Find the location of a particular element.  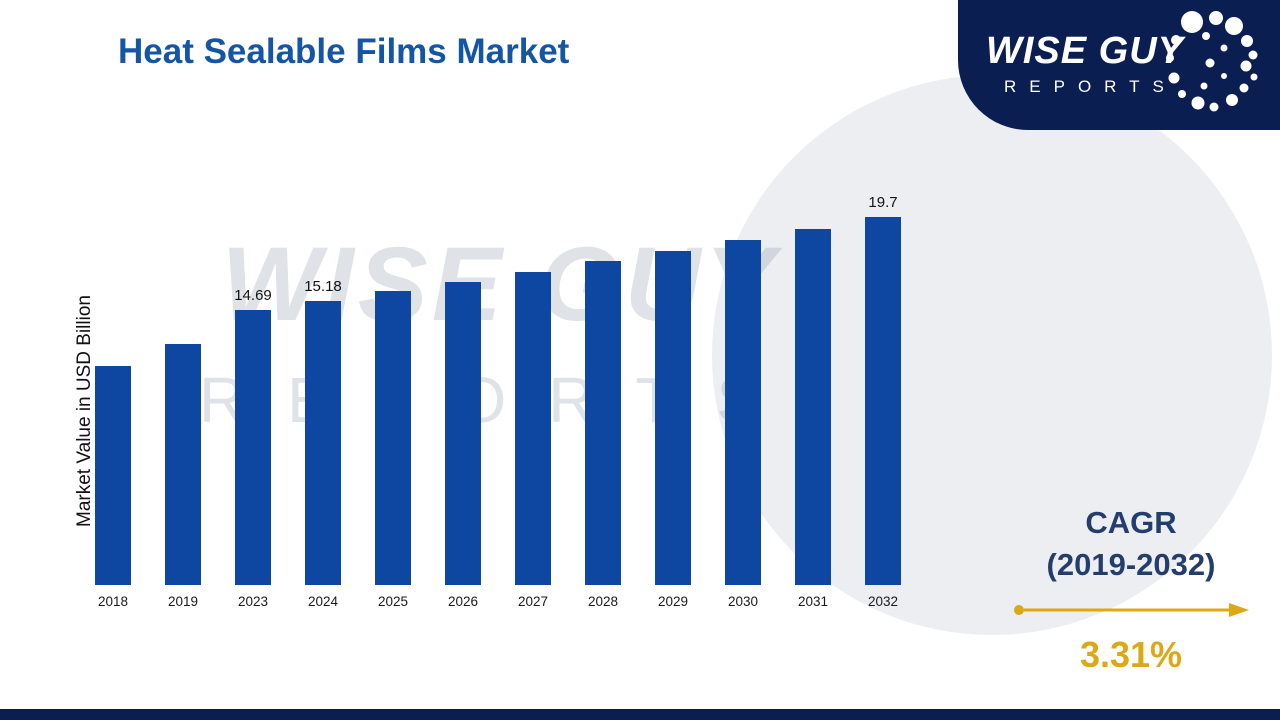

brand-subtitle: REPORTS is located at coordinates (1090, 86).